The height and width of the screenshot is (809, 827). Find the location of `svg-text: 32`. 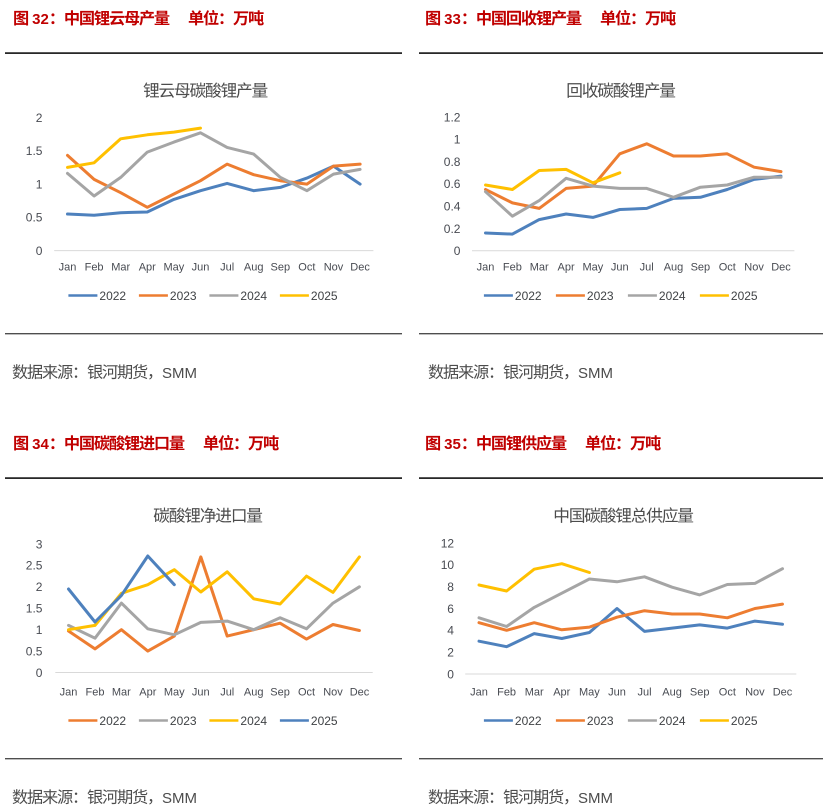

svg-text: 32 is located at coordinates (38, 19).